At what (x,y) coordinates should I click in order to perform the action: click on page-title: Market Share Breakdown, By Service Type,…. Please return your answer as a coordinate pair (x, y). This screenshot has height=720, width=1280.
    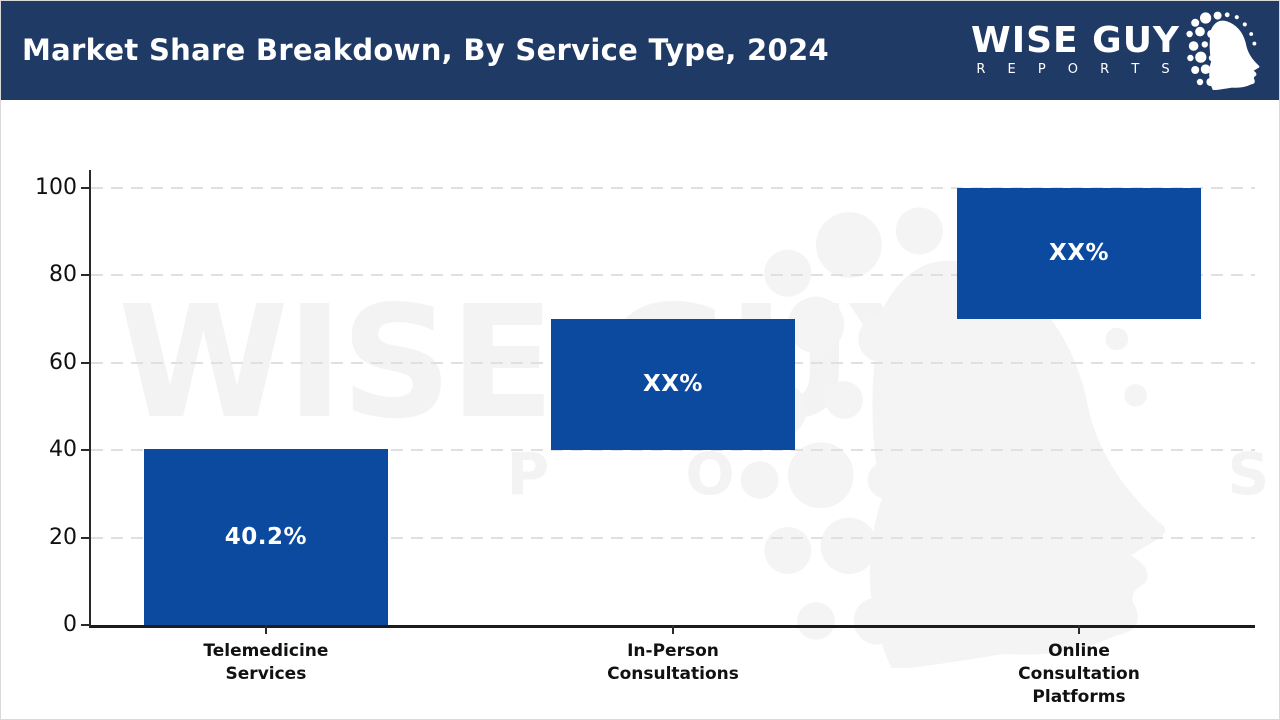
    Looking at the image, I should click on (425, 50).